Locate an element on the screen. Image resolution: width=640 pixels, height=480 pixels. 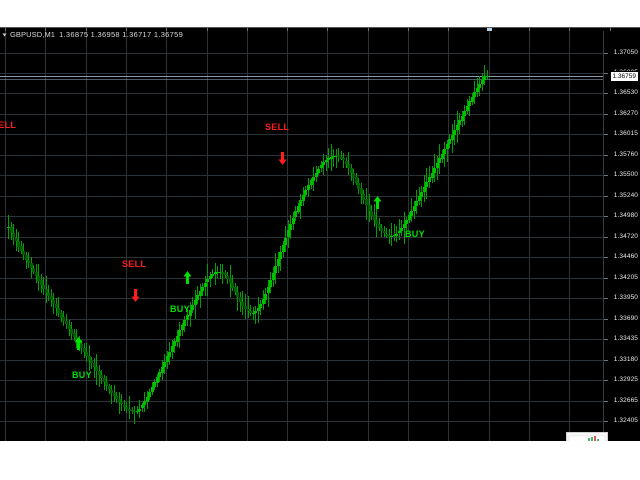
price-label: 1.32405 is located at coordinates (625, 420).